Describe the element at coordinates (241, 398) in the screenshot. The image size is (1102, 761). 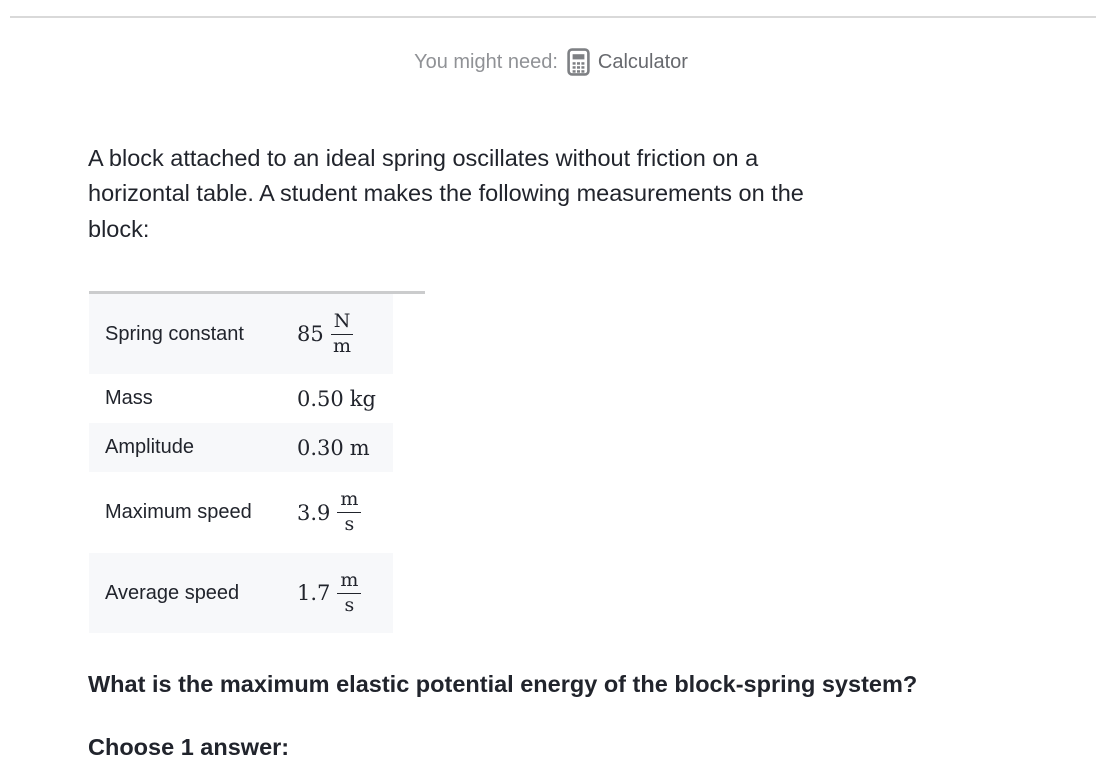
I see `table-row: Mass 0.50 kg` at that location.